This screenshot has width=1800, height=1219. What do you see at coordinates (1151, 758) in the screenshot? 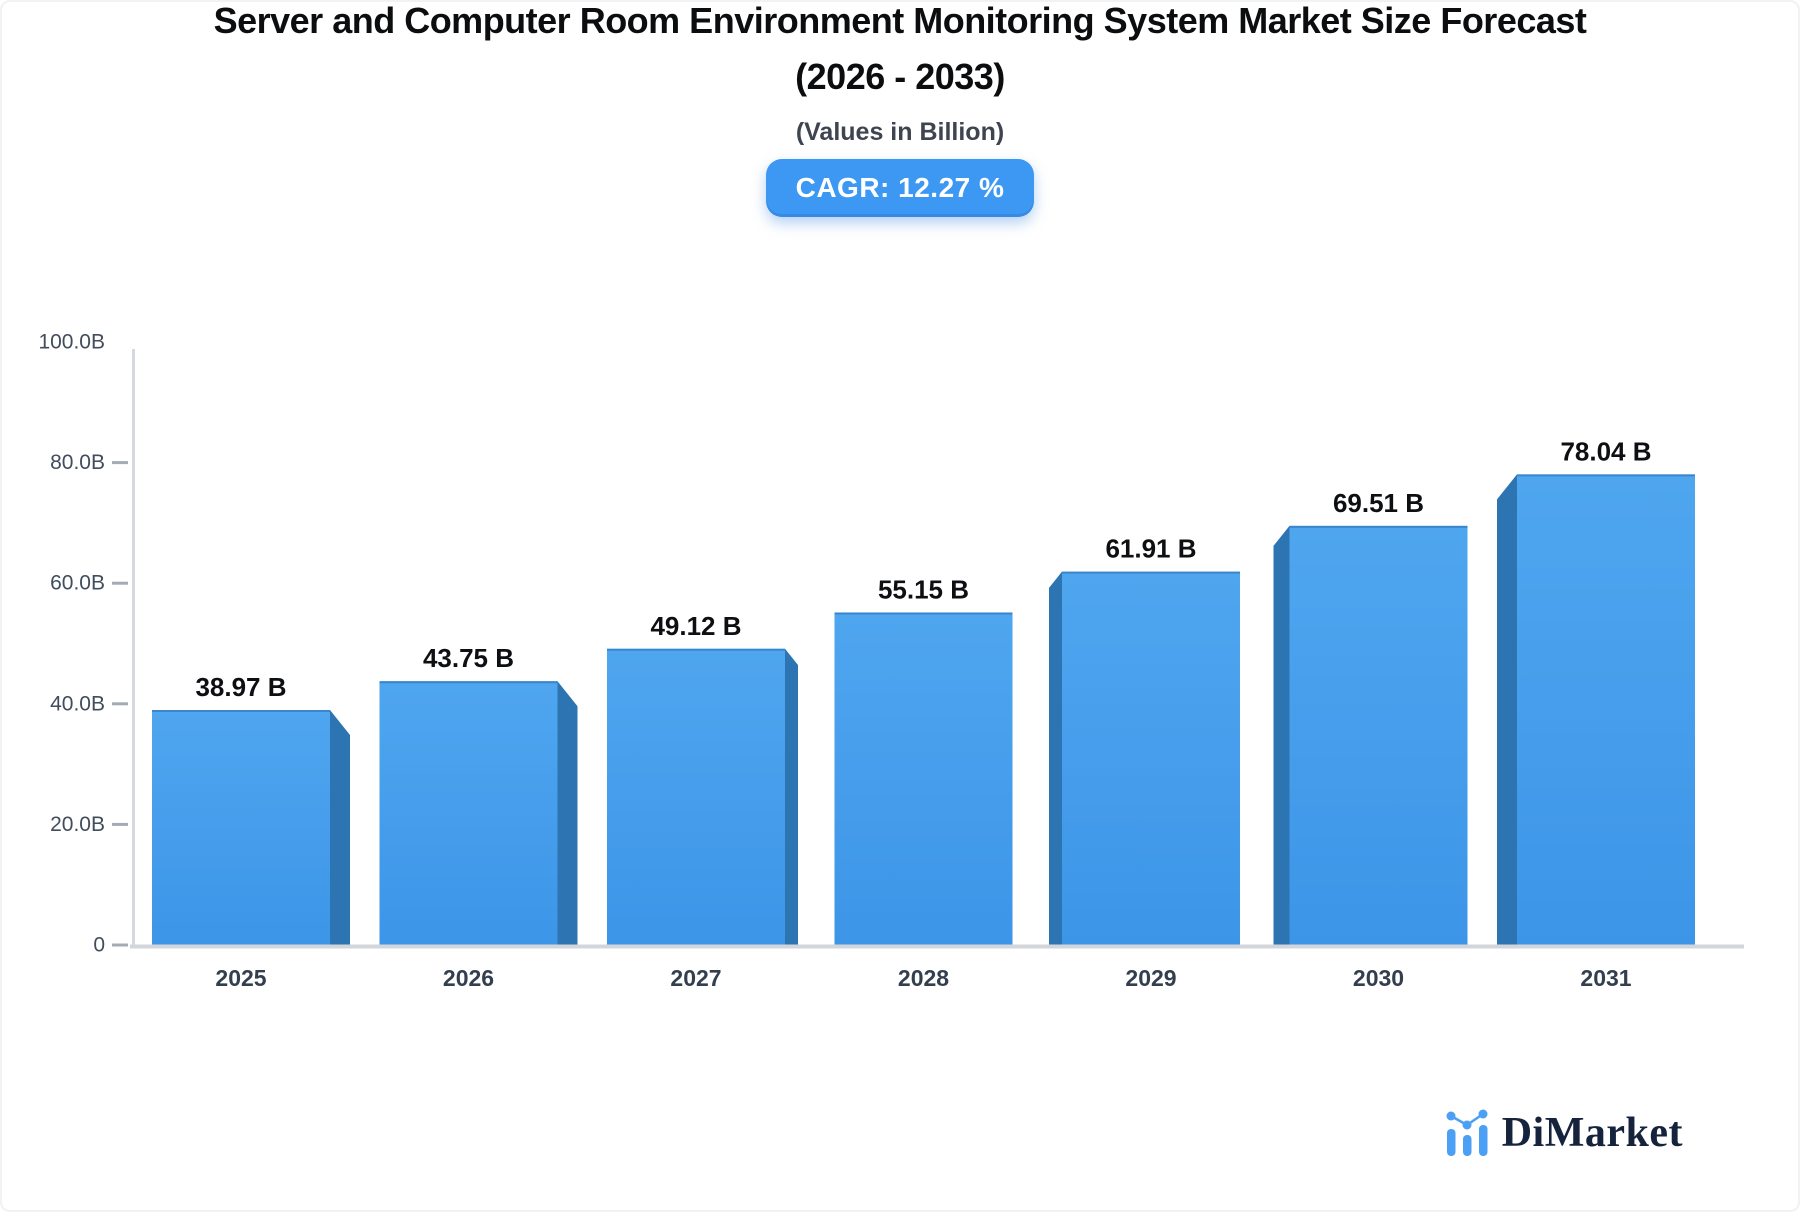
I see `bar-2029` at bounding box center [1151, 758].